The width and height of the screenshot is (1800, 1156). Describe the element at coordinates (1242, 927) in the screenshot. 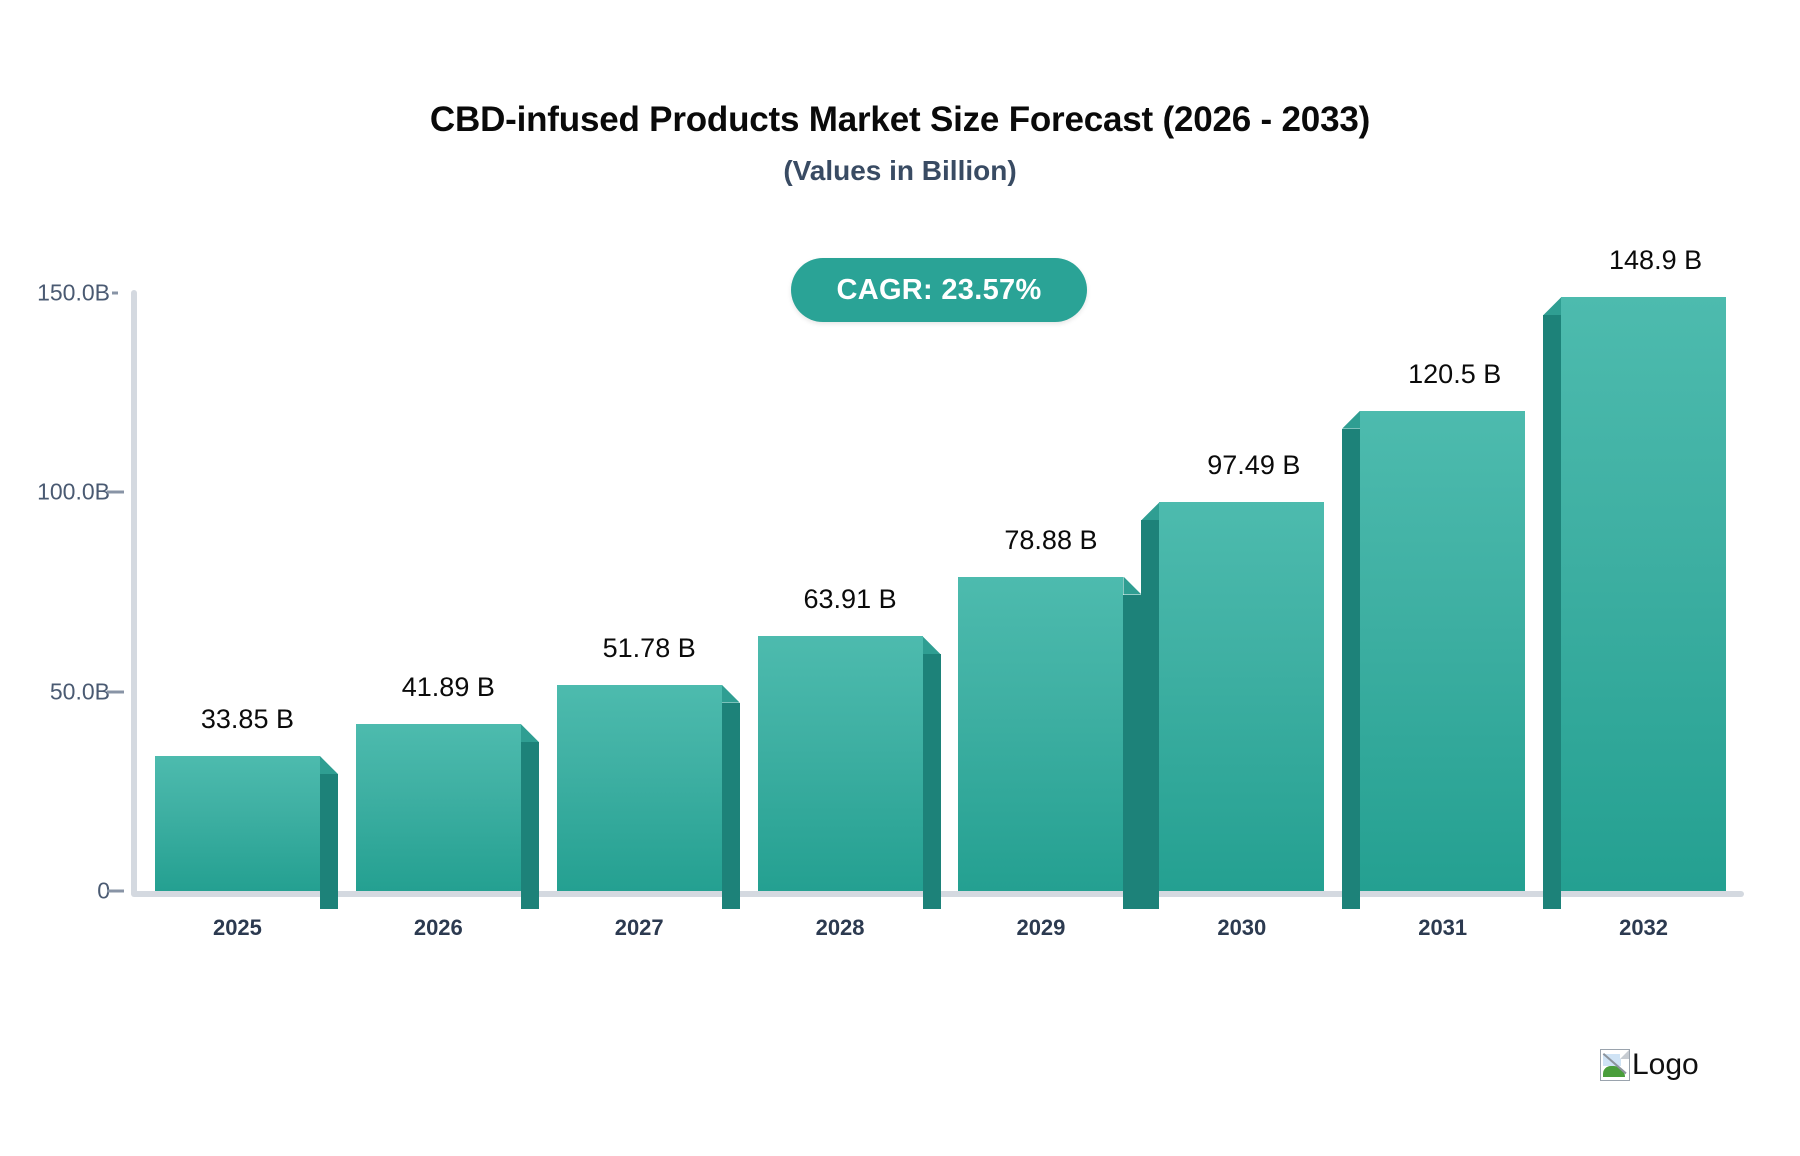

I see `x-axis-tick-label-2030: 2030` at that location.